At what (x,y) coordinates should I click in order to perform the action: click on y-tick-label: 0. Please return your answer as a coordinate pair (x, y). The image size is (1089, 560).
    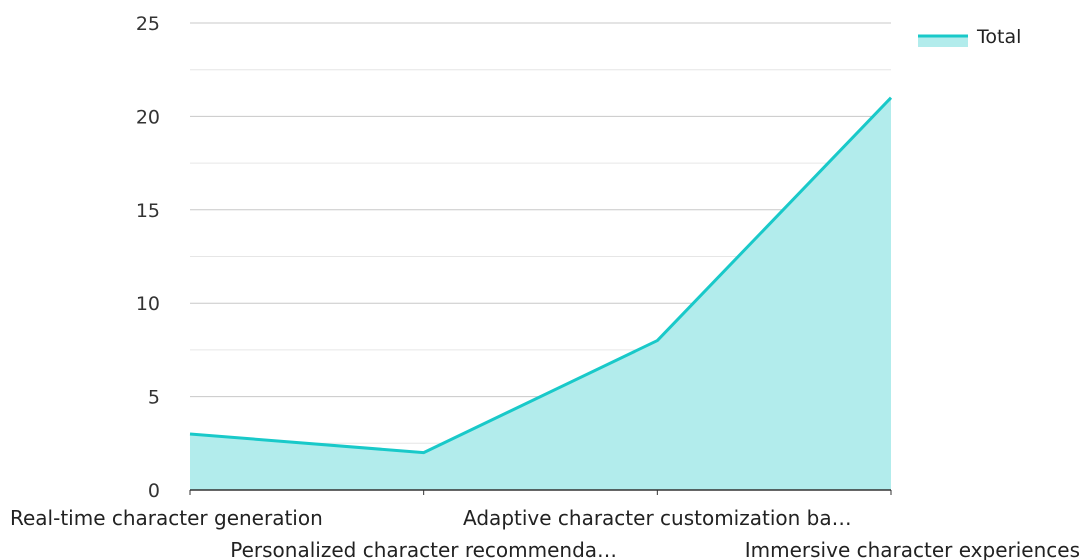
    Looking at the image, I should click on (154, 491).